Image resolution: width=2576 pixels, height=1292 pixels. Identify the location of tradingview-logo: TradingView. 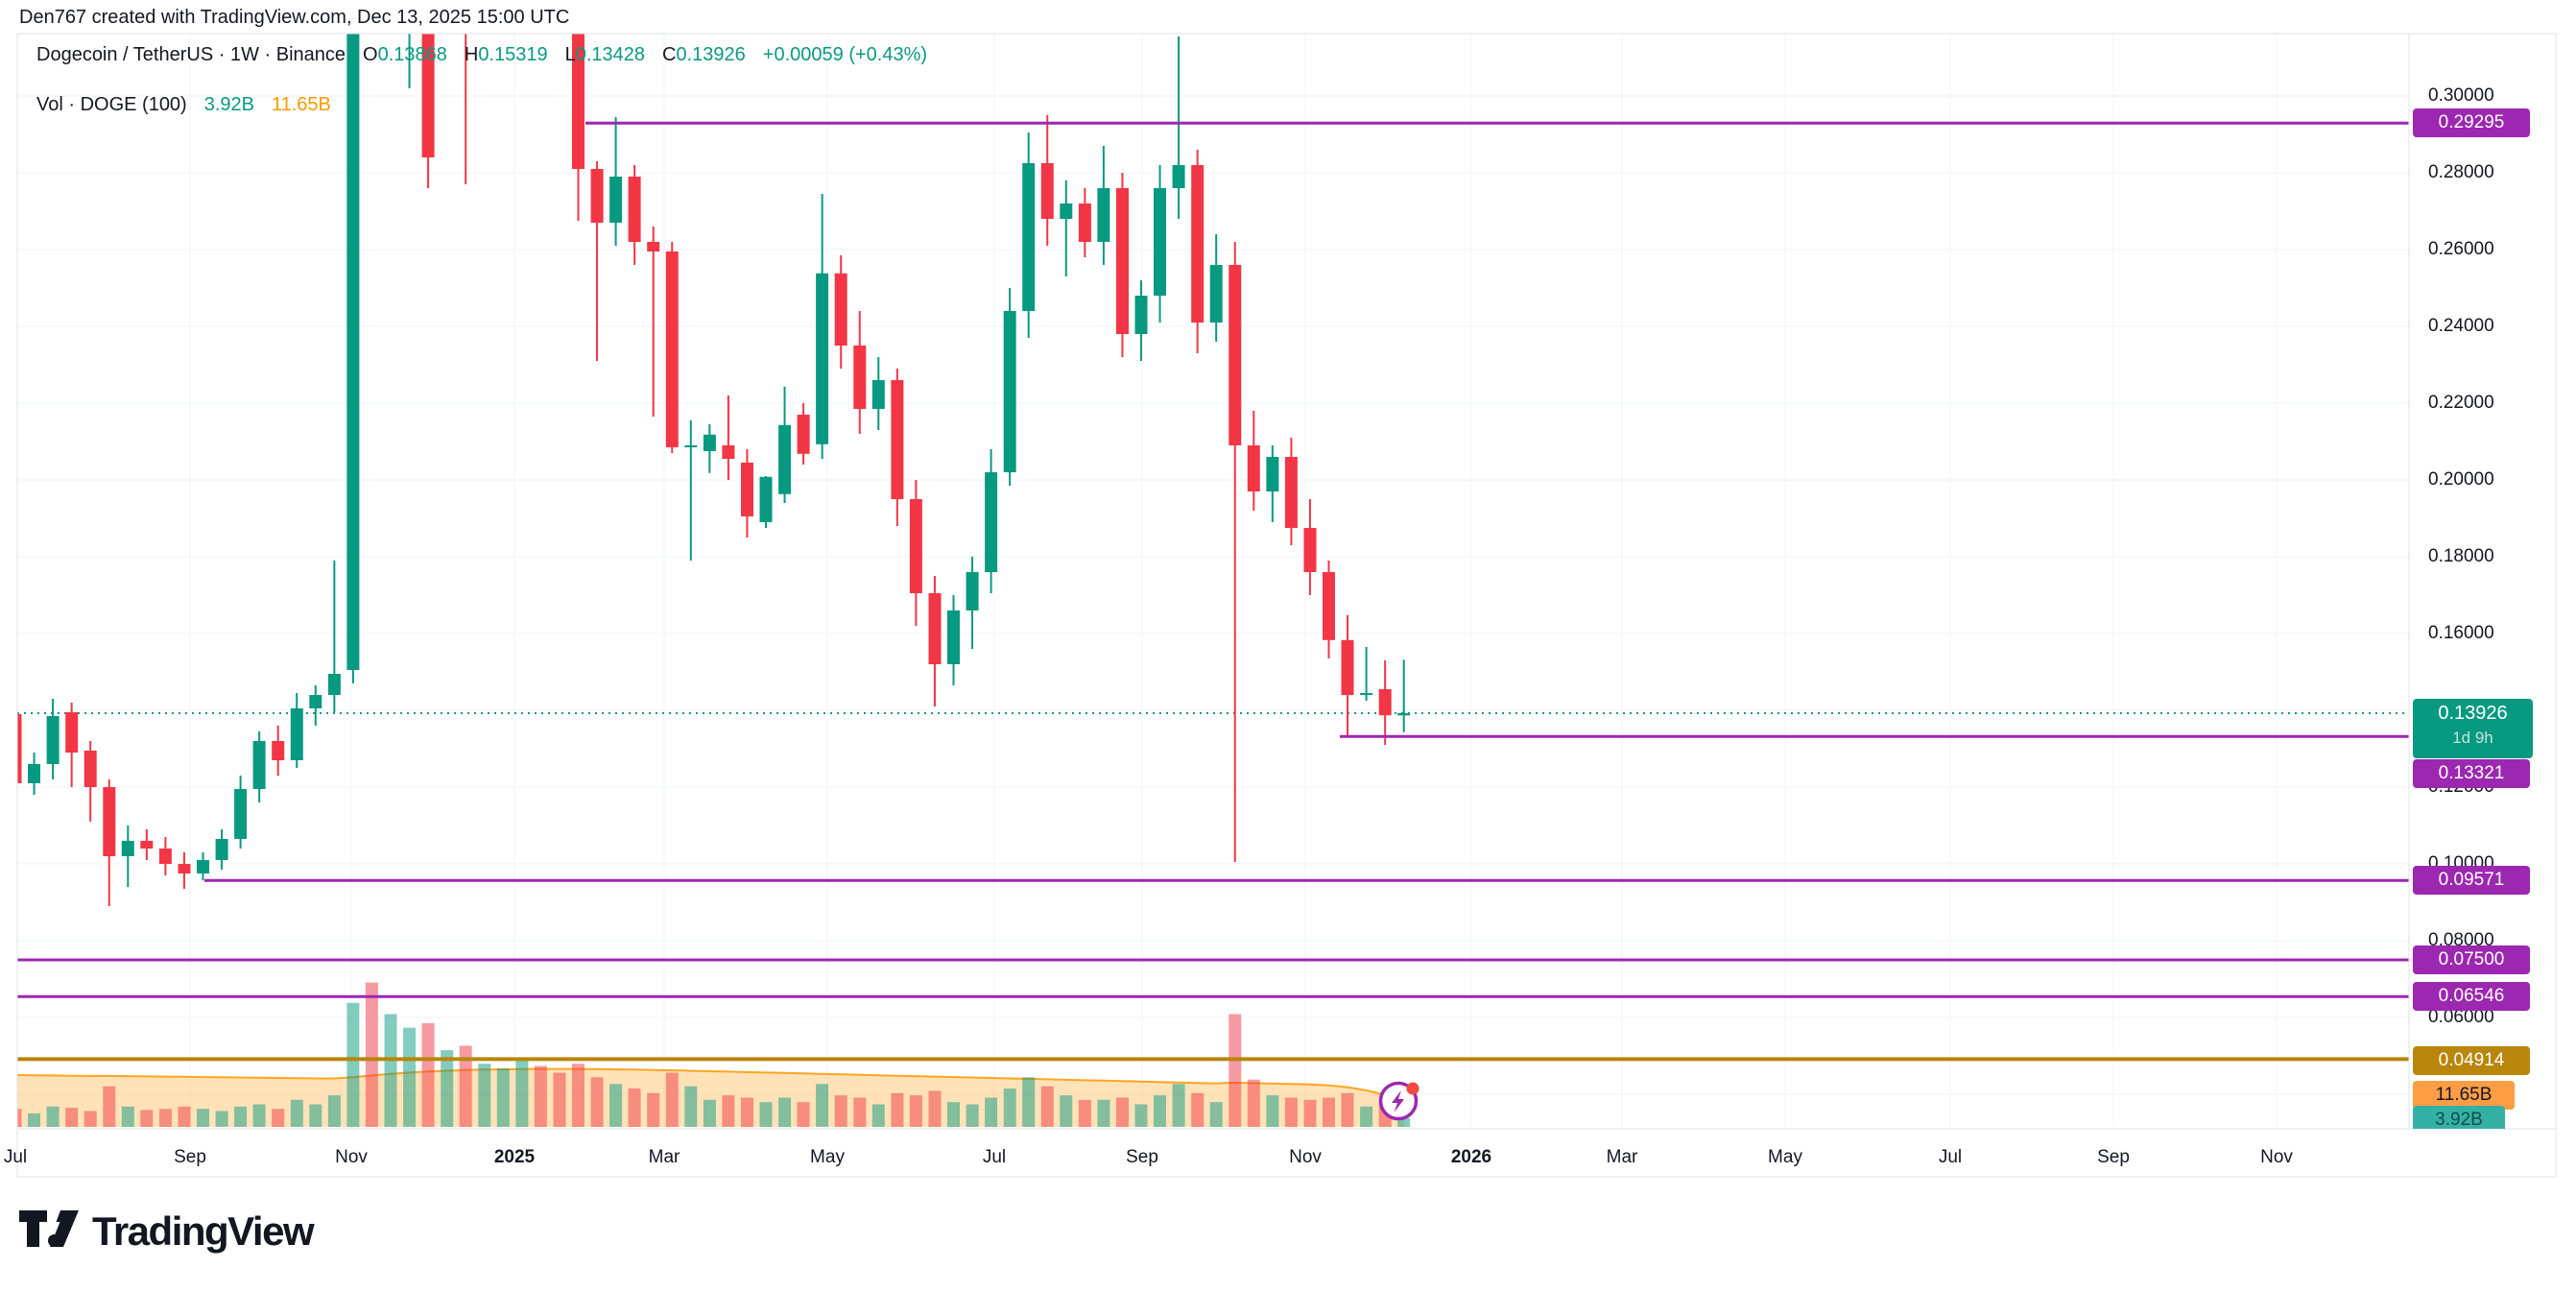
(167, 1231).